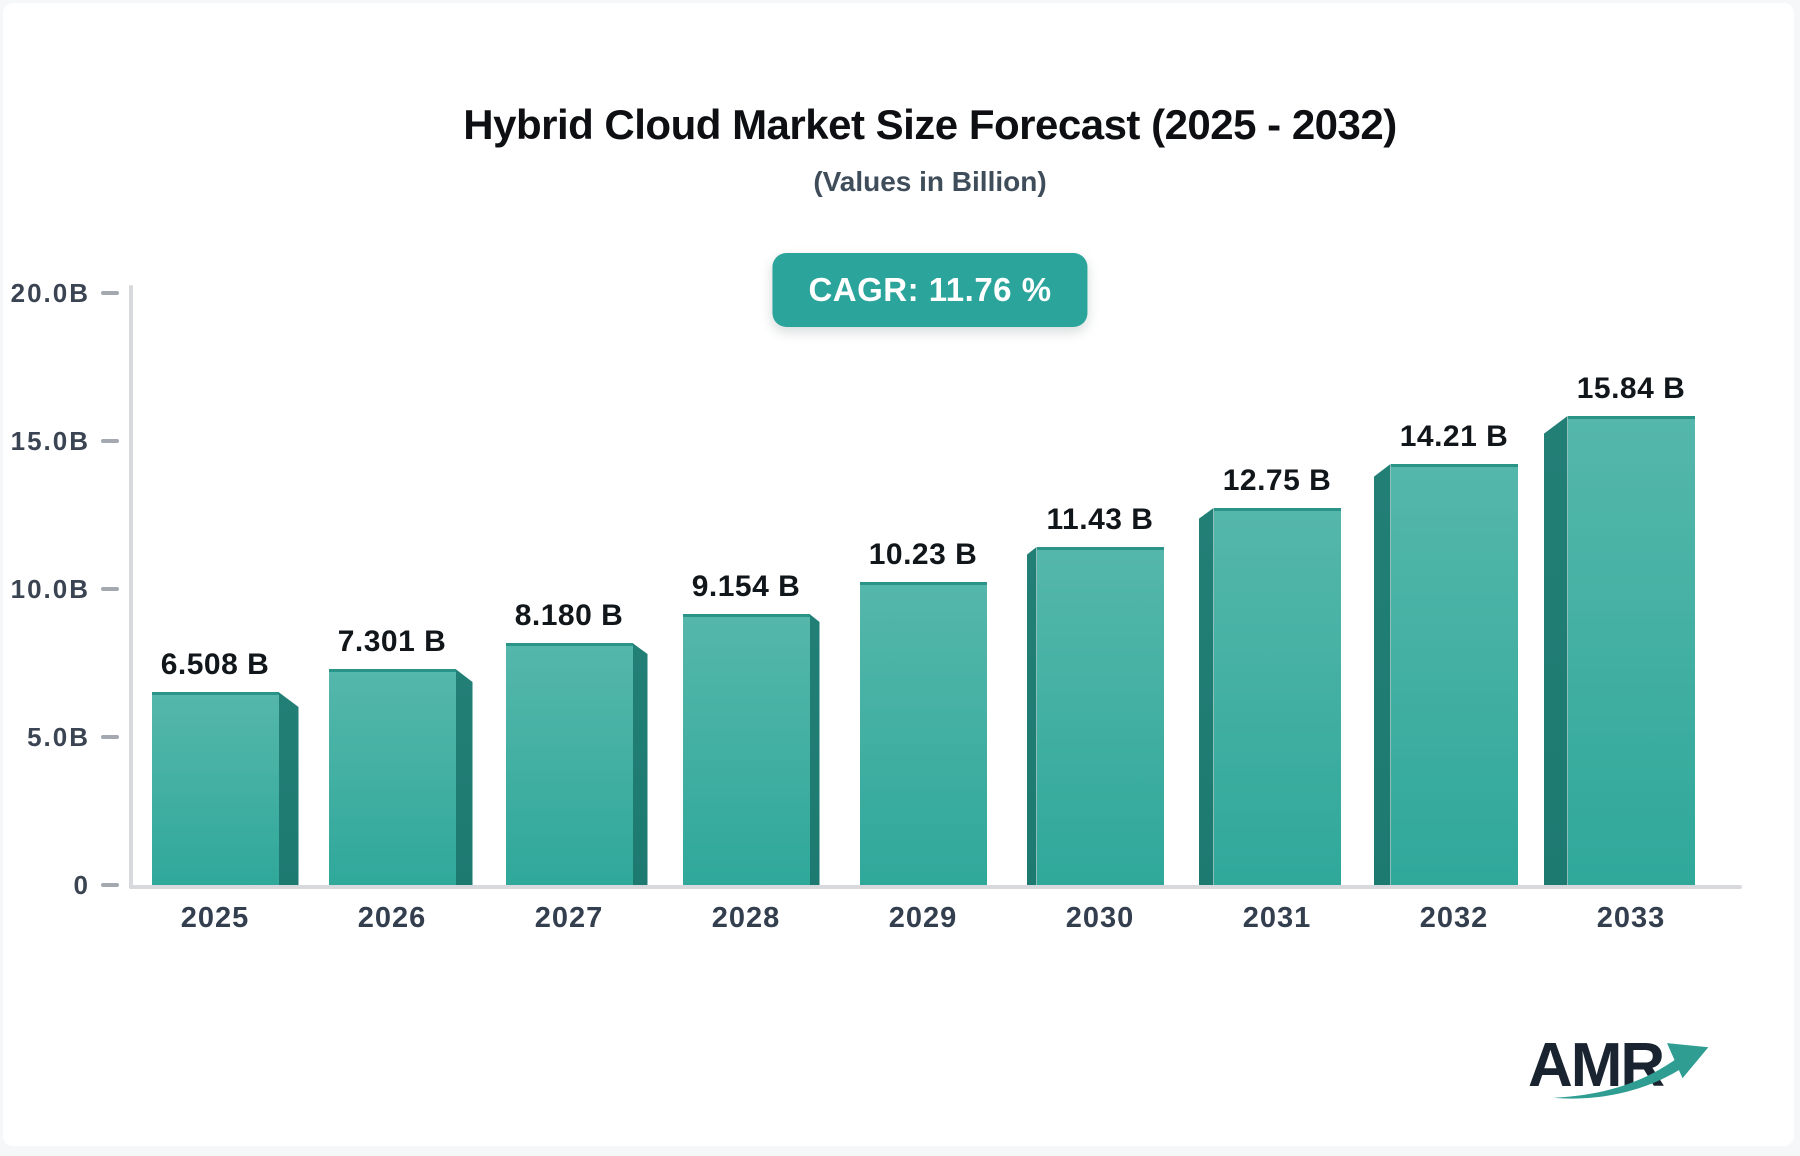  What do you see at coordinates (930, 181) in the screenshot?
I see `chart-subtitle: (Values in Billion)` at bounding box center [930, 181].